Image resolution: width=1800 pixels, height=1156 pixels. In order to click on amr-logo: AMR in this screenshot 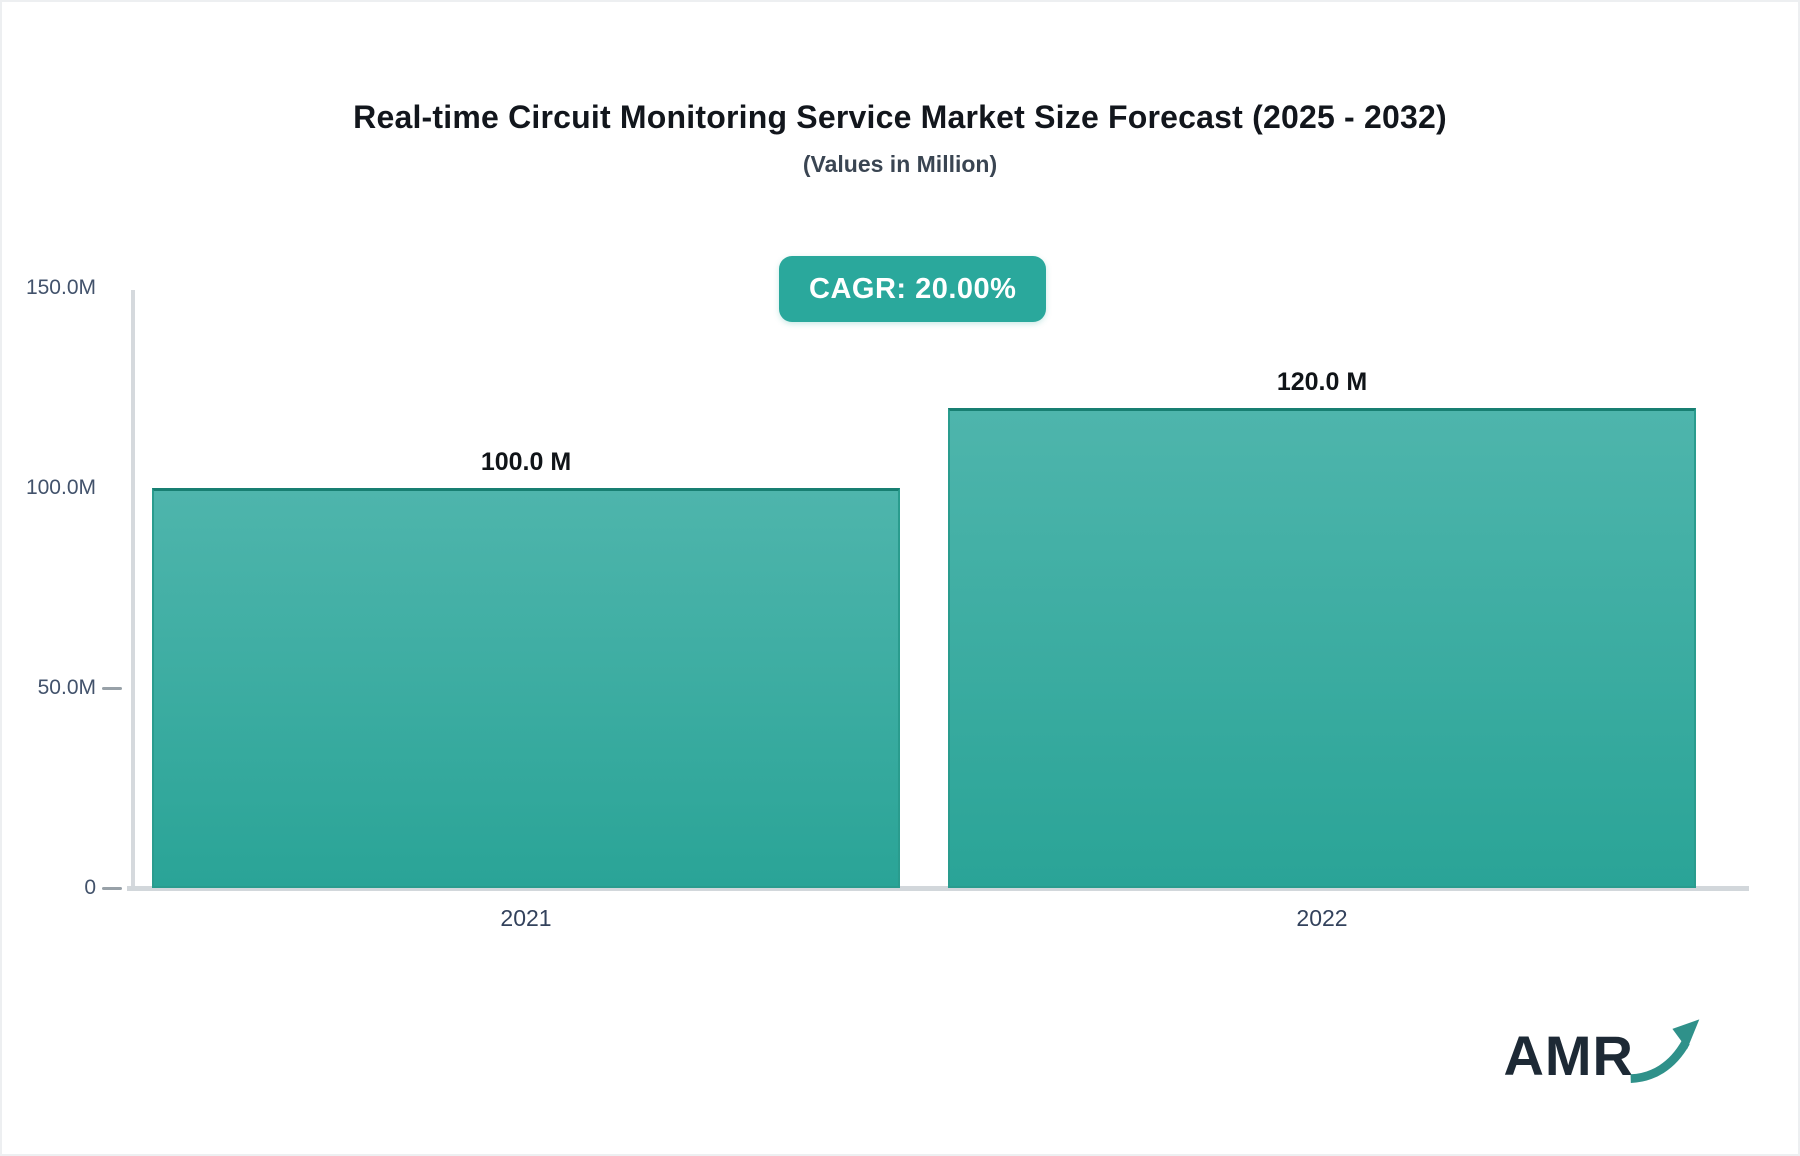, I will do `click(1602, 1055)`.